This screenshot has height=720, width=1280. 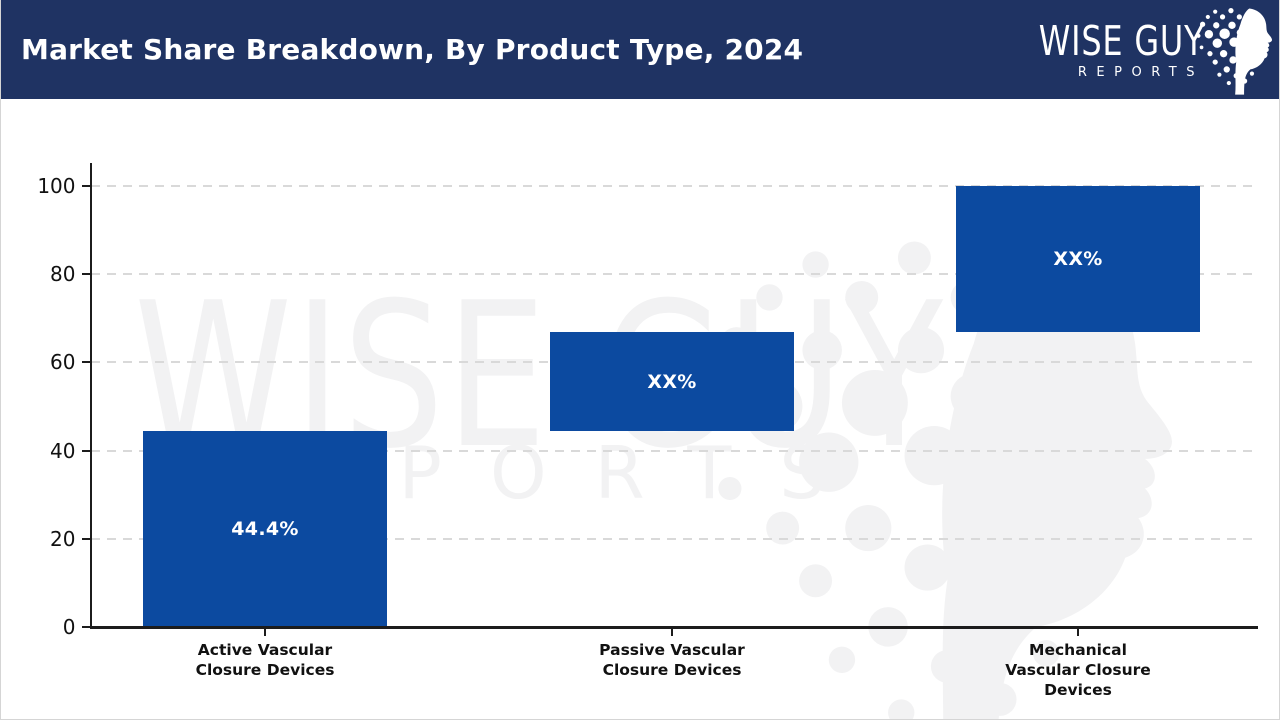 I want to click on bar-value-label: 44.4%, so click(x=265, y=529).